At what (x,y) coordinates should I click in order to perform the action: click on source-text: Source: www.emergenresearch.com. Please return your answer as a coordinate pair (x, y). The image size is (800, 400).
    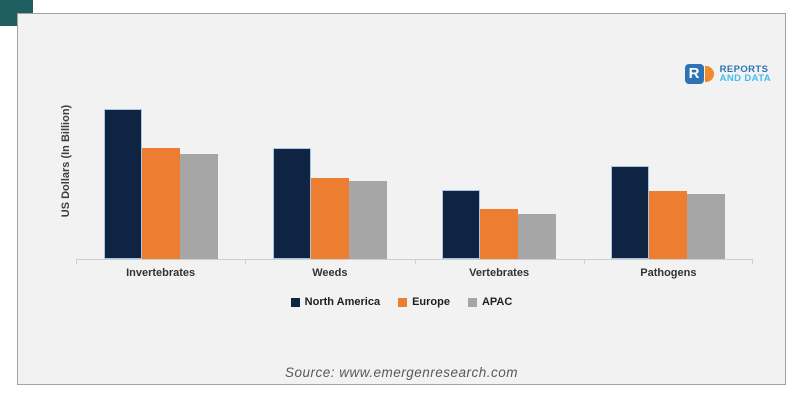
    Looking at the image, I should click on (401, 372).